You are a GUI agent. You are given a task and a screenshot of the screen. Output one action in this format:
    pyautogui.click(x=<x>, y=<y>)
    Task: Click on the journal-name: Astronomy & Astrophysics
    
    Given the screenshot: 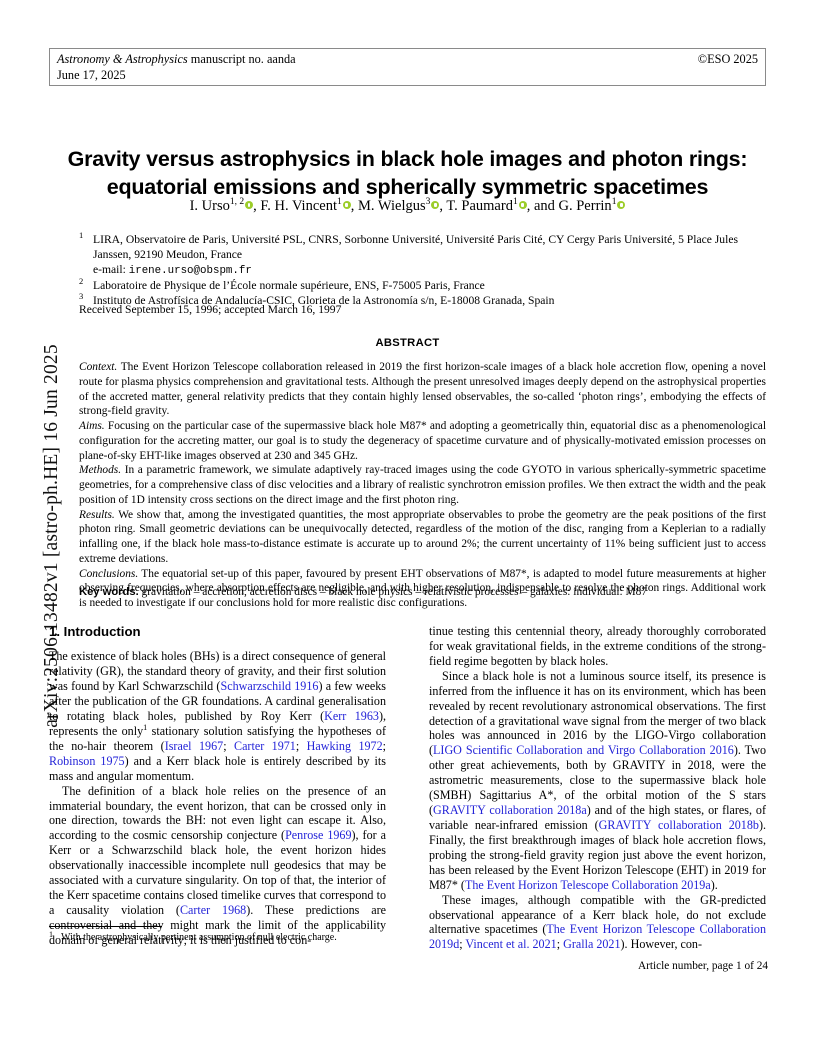 What is the action you would take?
    pyautogui.click(x=122, y=59)
    